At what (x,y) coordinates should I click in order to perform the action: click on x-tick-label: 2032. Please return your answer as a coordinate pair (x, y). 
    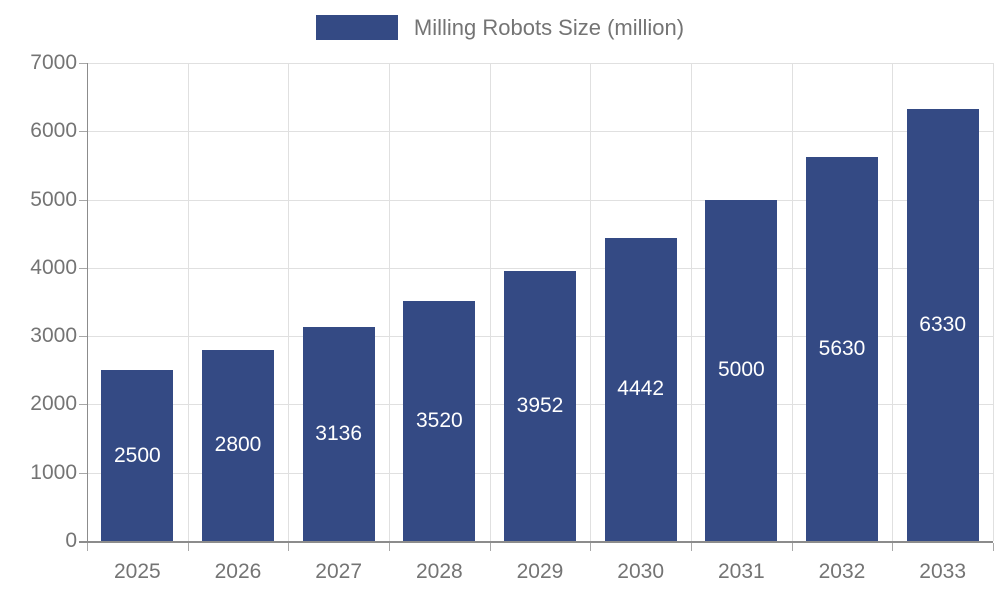
    Looking at the image, I should click on (842, 571).